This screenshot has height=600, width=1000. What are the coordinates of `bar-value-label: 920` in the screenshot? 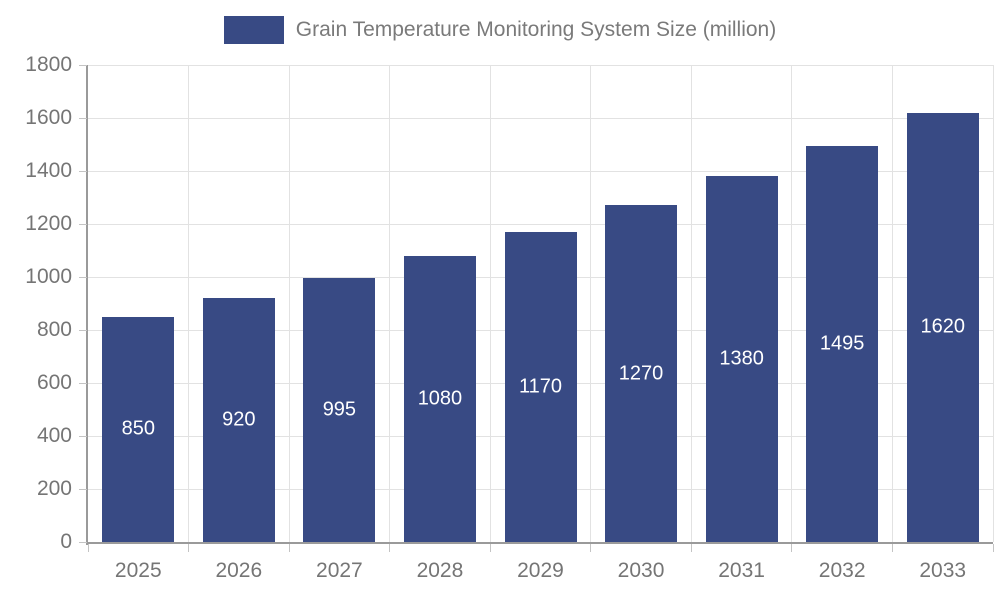 It's located at (239, 419).